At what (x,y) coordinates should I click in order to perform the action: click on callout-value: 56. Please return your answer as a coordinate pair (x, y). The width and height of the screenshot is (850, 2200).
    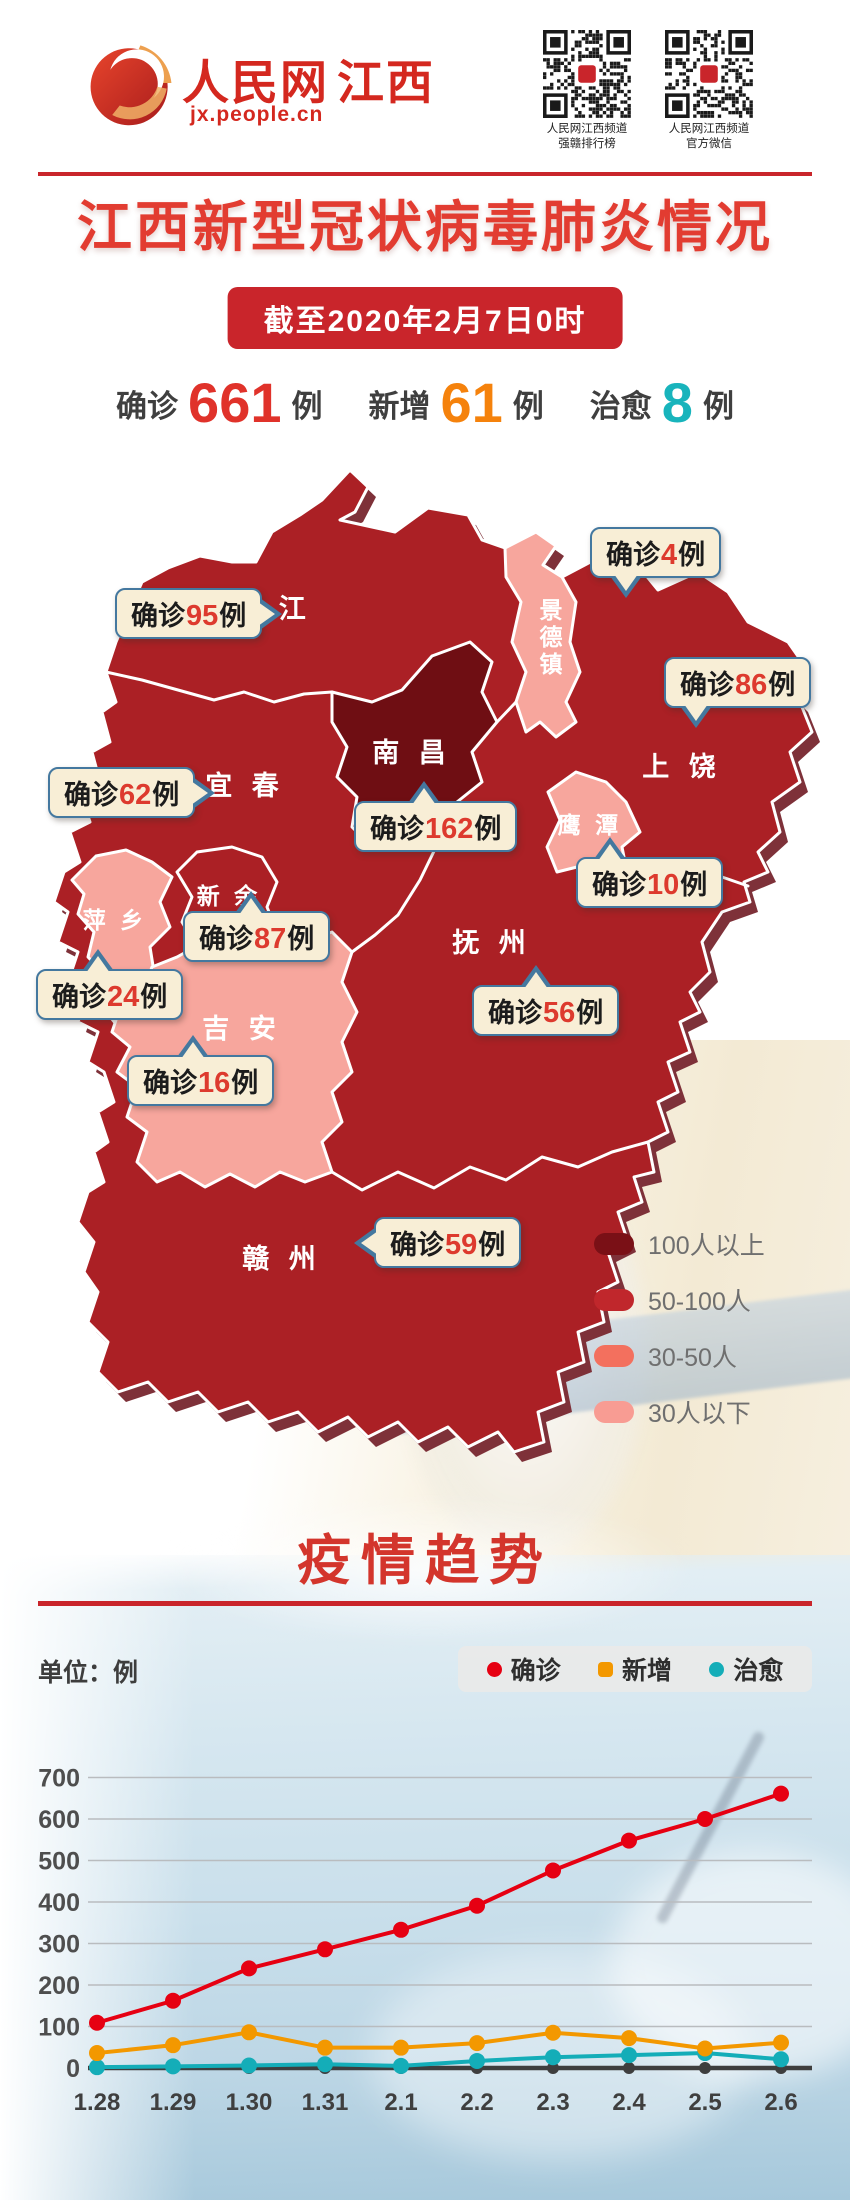
    Looking at the image, I should click on (559, 1013).